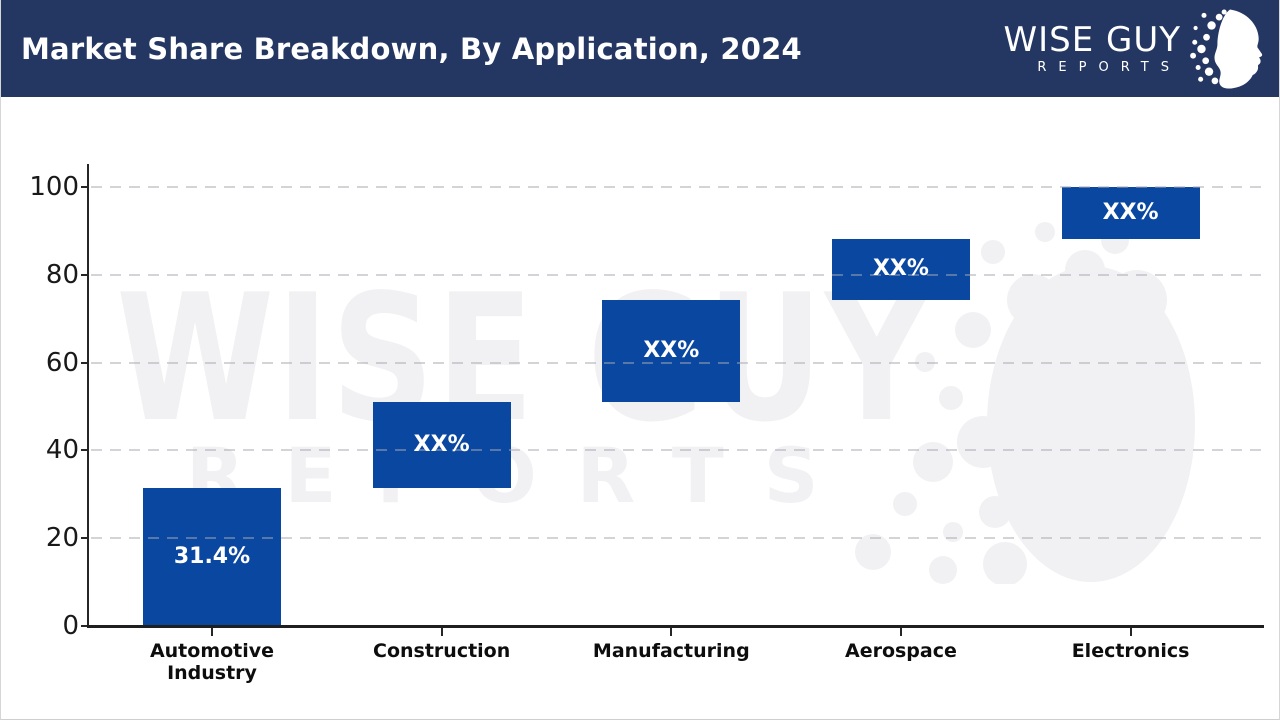 The height and width of the screenshot is (720, 1280). Describe the element at coordinates (675, 626) in the screenshot. I see `x-axis-line` at that location.